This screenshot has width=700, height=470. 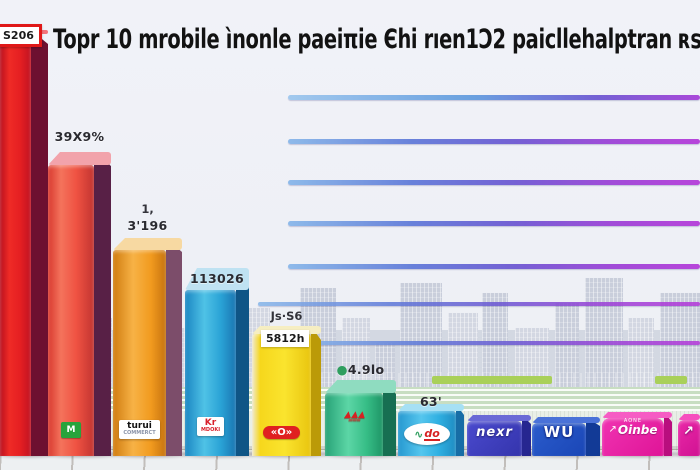 What do you see at coordinates (147, 209) in the screenshot?
I see `bar-3-value-label-secondary: 1,` at bounding box center [147, 209].